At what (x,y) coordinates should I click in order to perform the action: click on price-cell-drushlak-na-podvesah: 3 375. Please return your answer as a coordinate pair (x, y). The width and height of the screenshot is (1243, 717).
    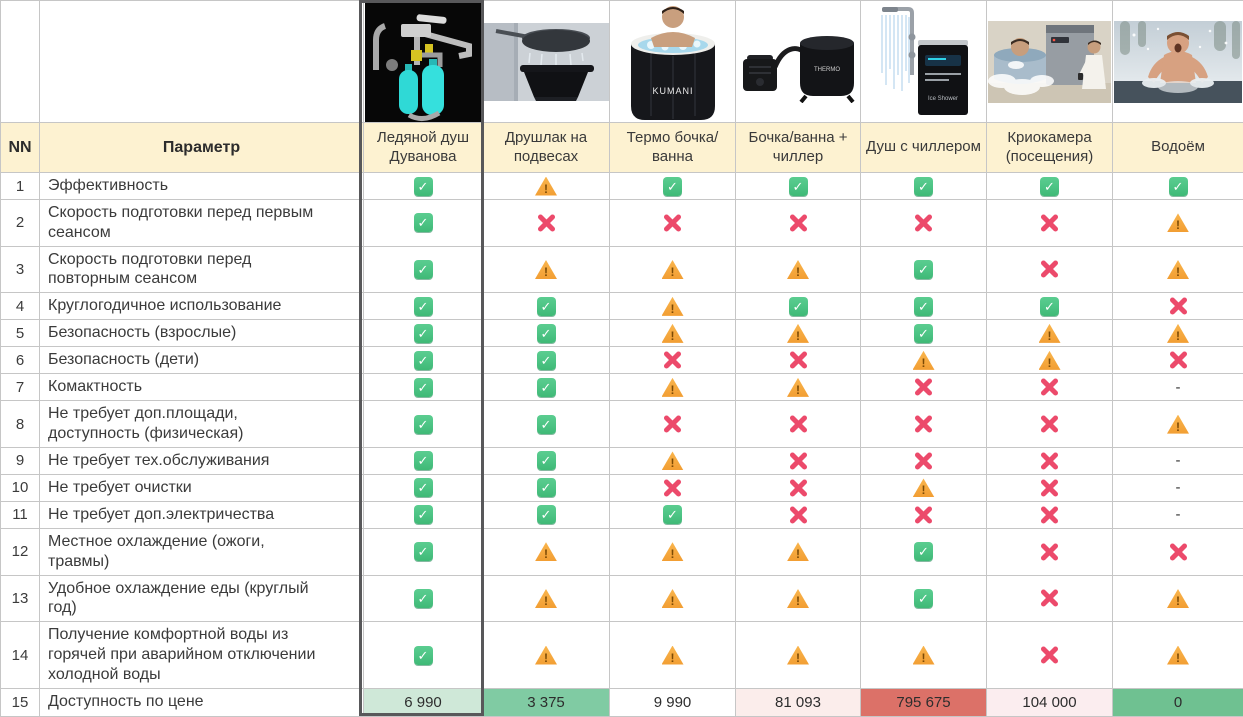
    Looking at the image, I should click on (546, 702).